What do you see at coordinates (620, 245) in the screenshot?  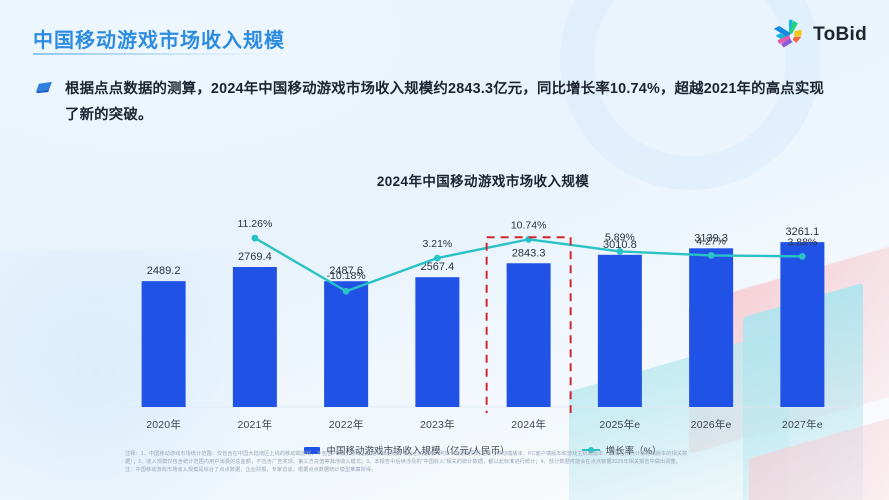 I see `bar-value-label: 3010.8` at bounding box center [620, 245].